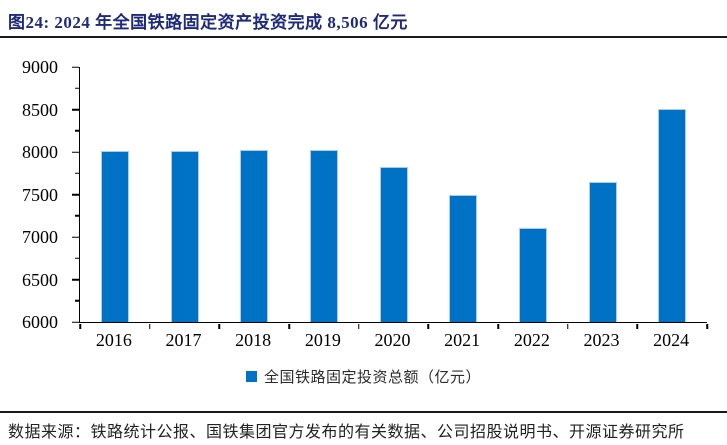 This screenshot has height=445, width=727. I want to click on x-tick-label: 2023, so click(601, 340).